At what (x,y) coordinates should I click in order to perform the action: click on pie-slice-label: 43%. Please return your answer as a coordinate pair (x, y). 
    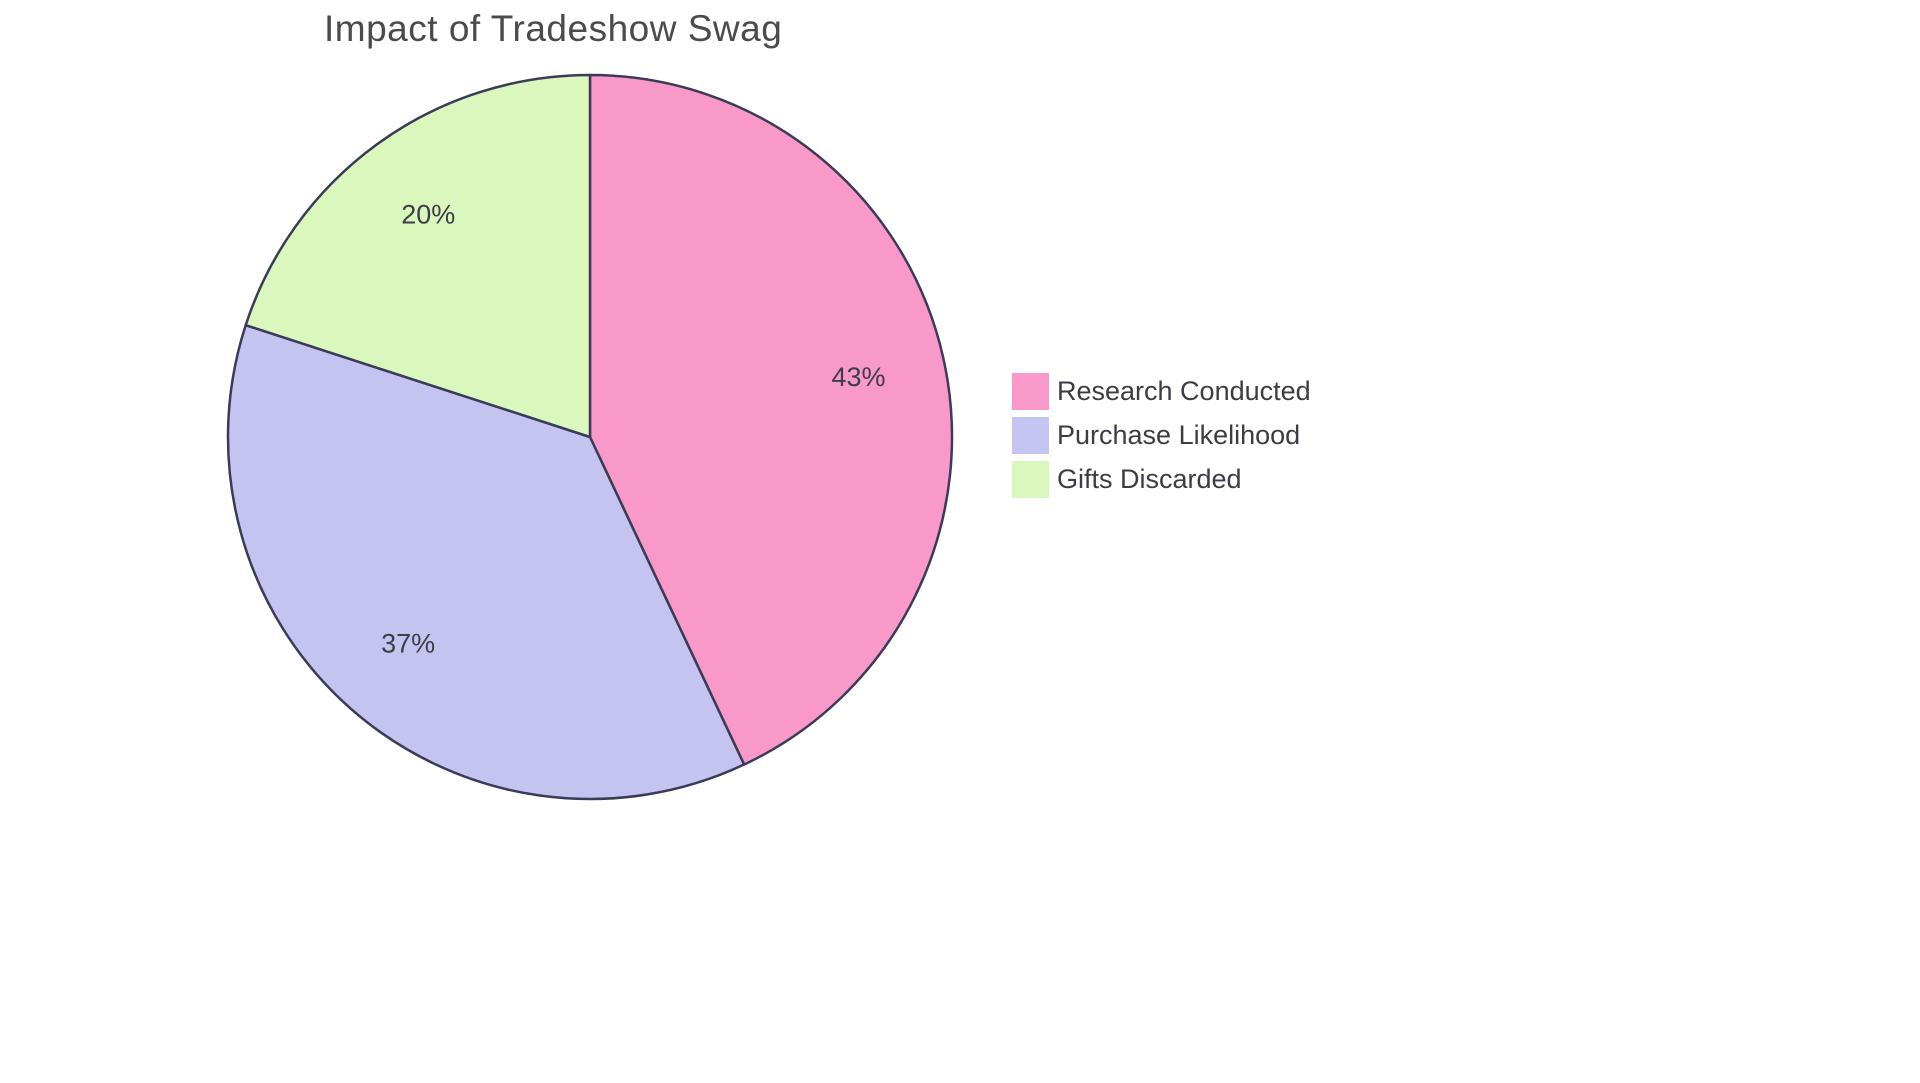
    Looking at the image, I should click on (858, 377).